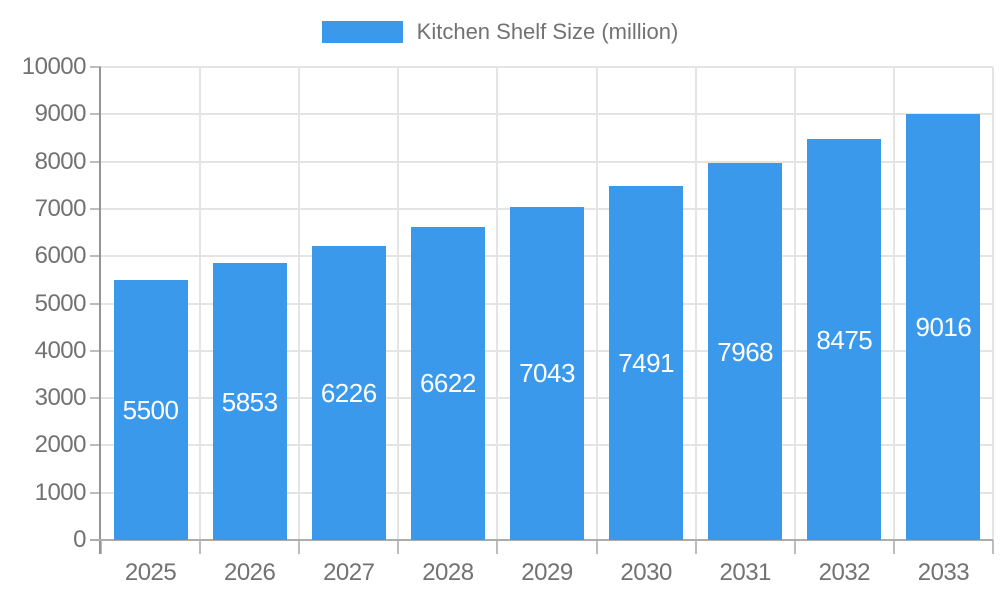  Describe the element at coordinates (943, 572) in the screenshot. I see `x-axis-label: 2033` at that location.